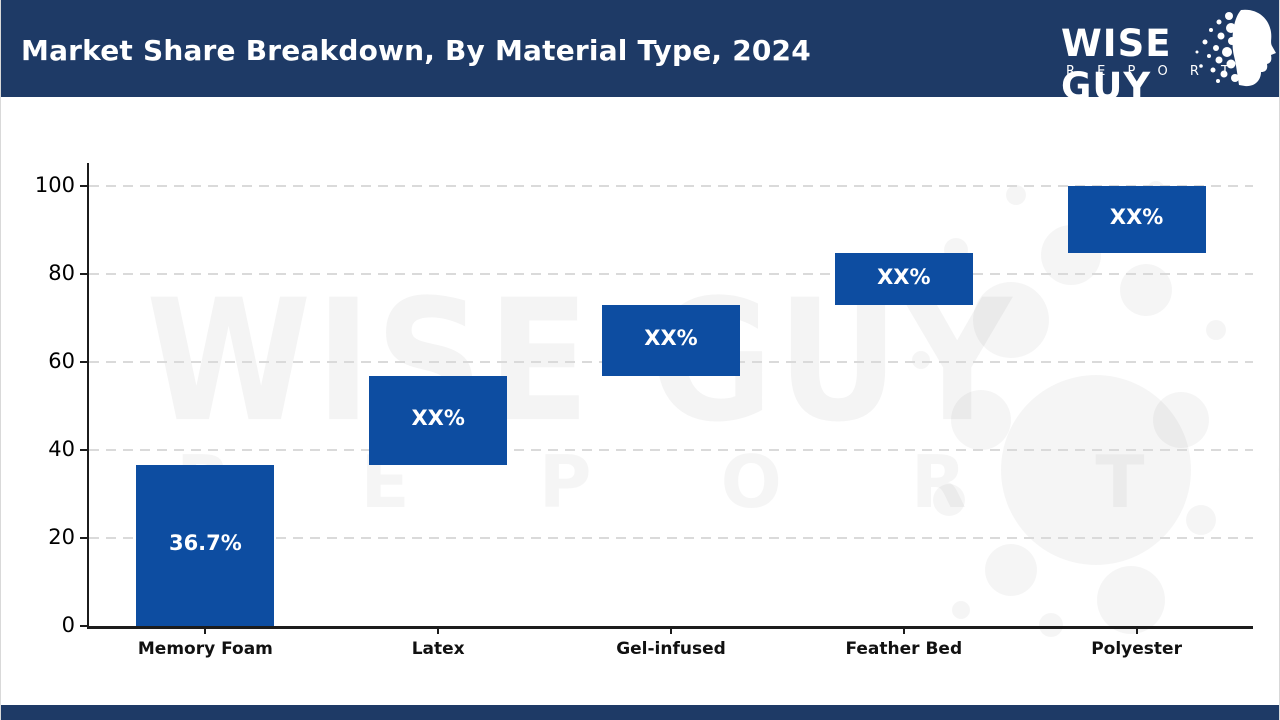 The image size is (1280, 720). I want to click on x-axis, so click(670, 627).